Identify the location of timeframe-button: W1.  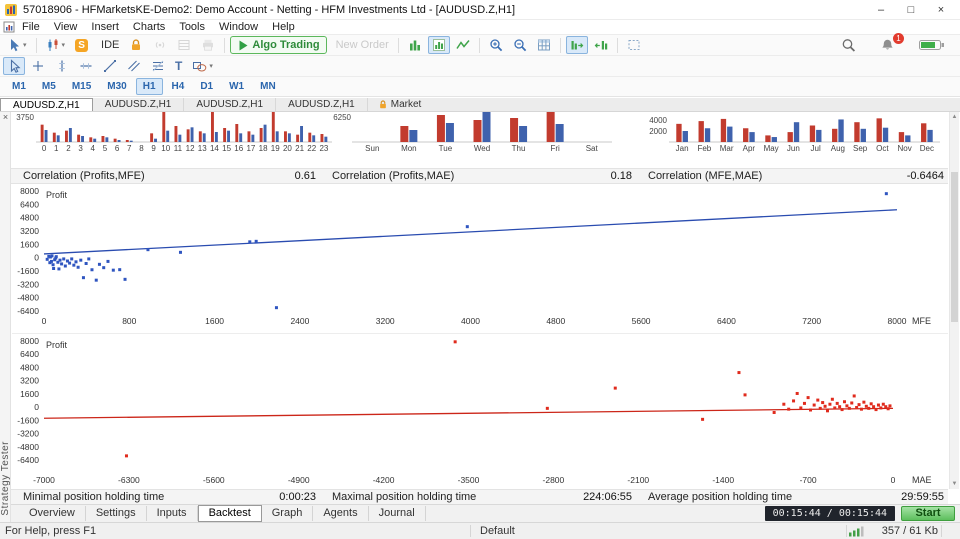
(237, 86).